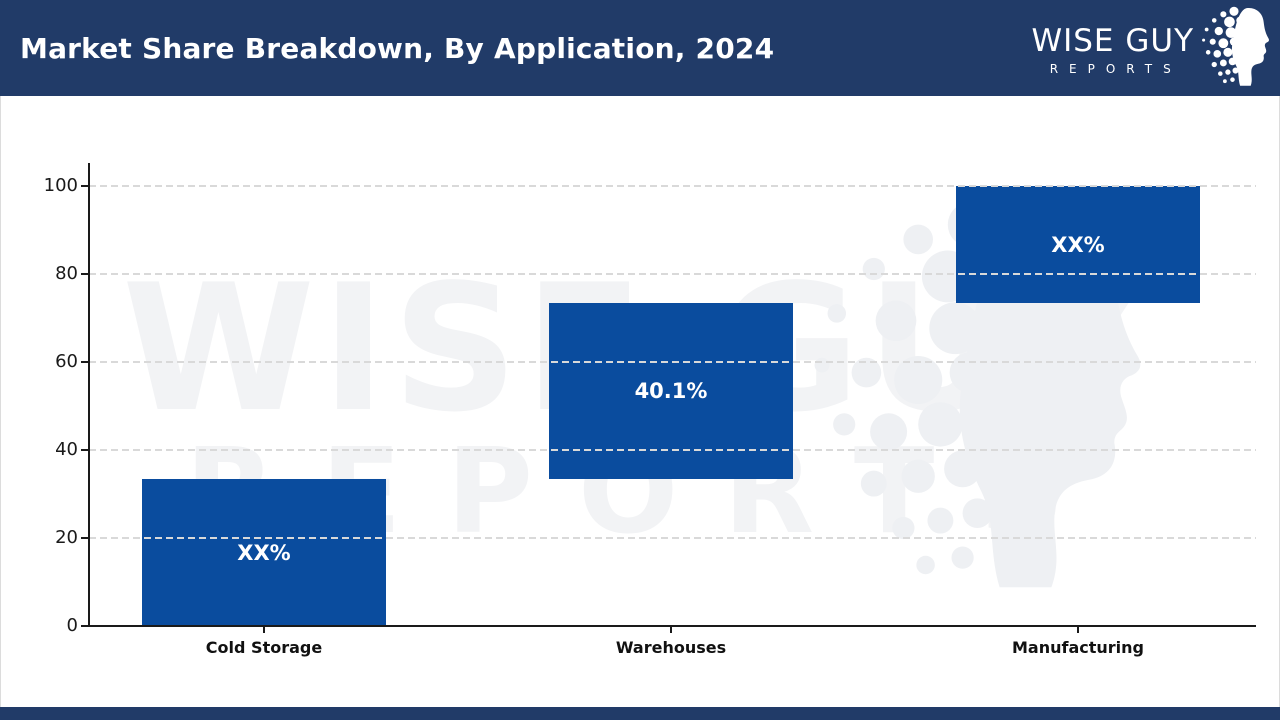 This screenshot has width=1280, height=720. I want to click on y-tick-label: 100, so click(60, 185).